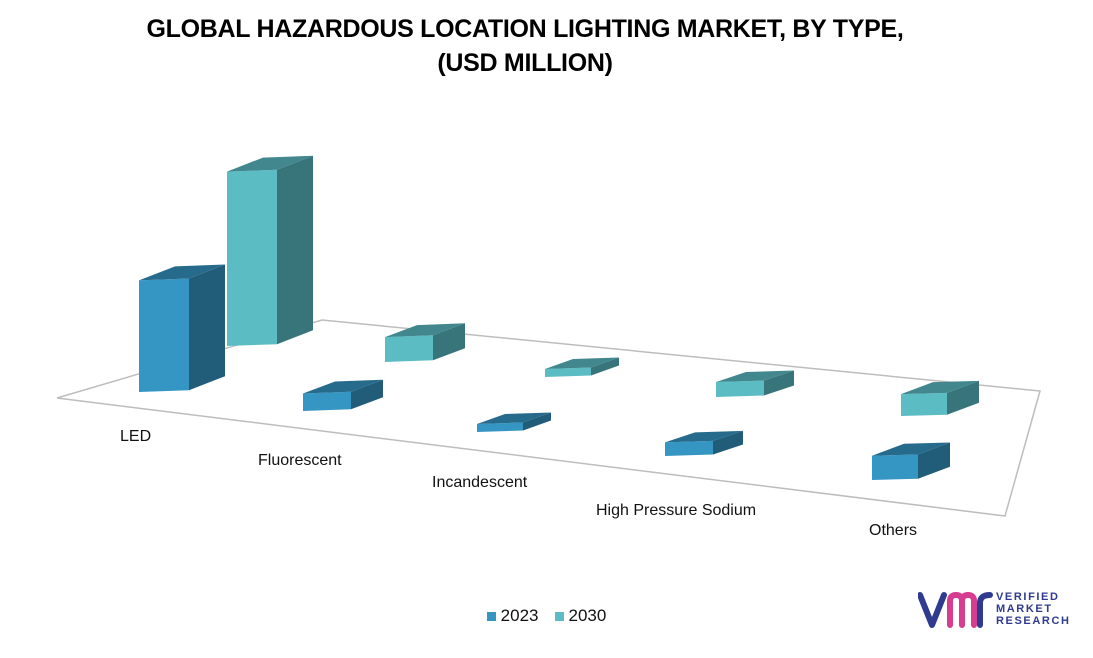  I want to click on category-label-high-pressure-sodium: High Pressure Sodium, so click(676, 510).